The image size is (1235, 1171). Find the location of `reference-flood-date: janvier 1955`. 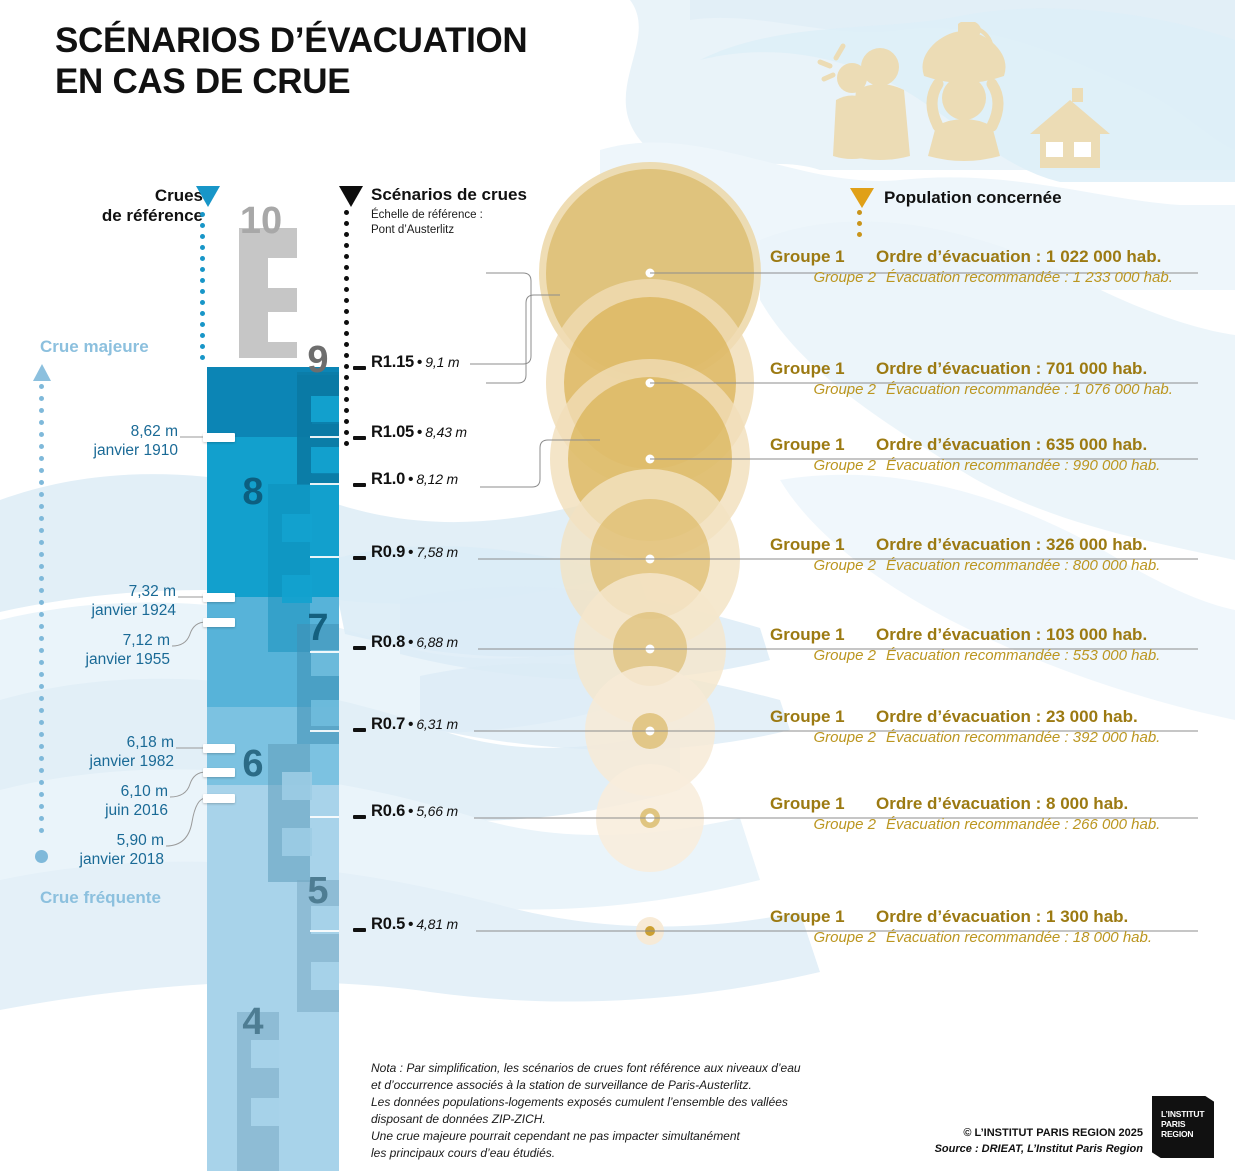

reference-flood-date: janvier 1955 is located at coordinates (127, 660).